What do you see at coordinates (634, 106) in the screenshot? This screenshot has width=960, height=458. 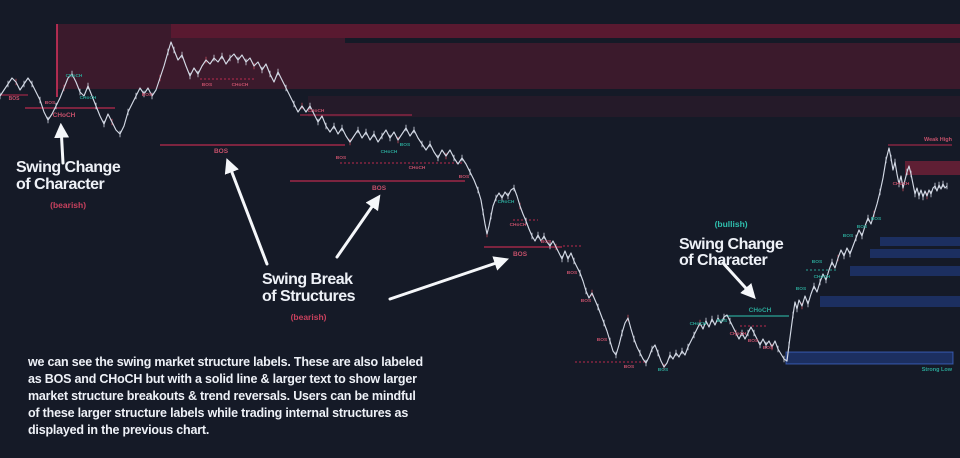 I see `supply-zone-minor` at bounding box center [634, 106].